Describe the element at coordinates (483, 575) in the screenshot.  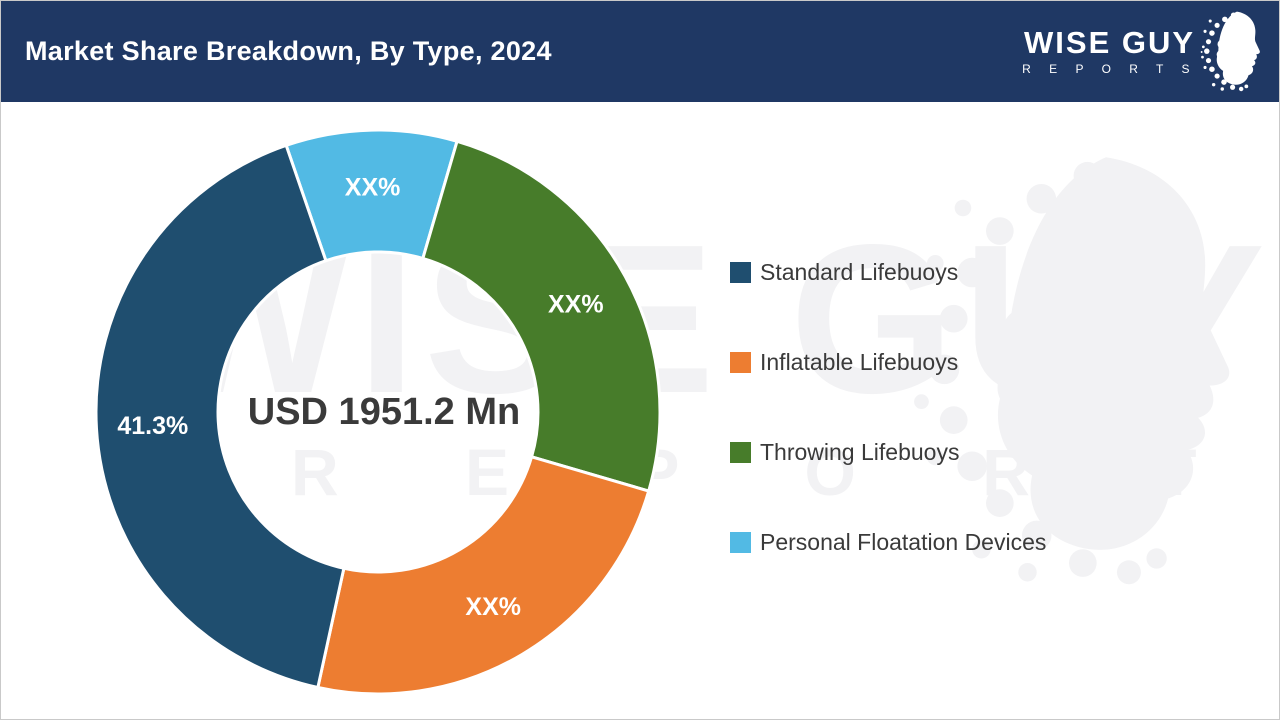
I see `donut-segment-inflatable-lifebuoys` at that location.